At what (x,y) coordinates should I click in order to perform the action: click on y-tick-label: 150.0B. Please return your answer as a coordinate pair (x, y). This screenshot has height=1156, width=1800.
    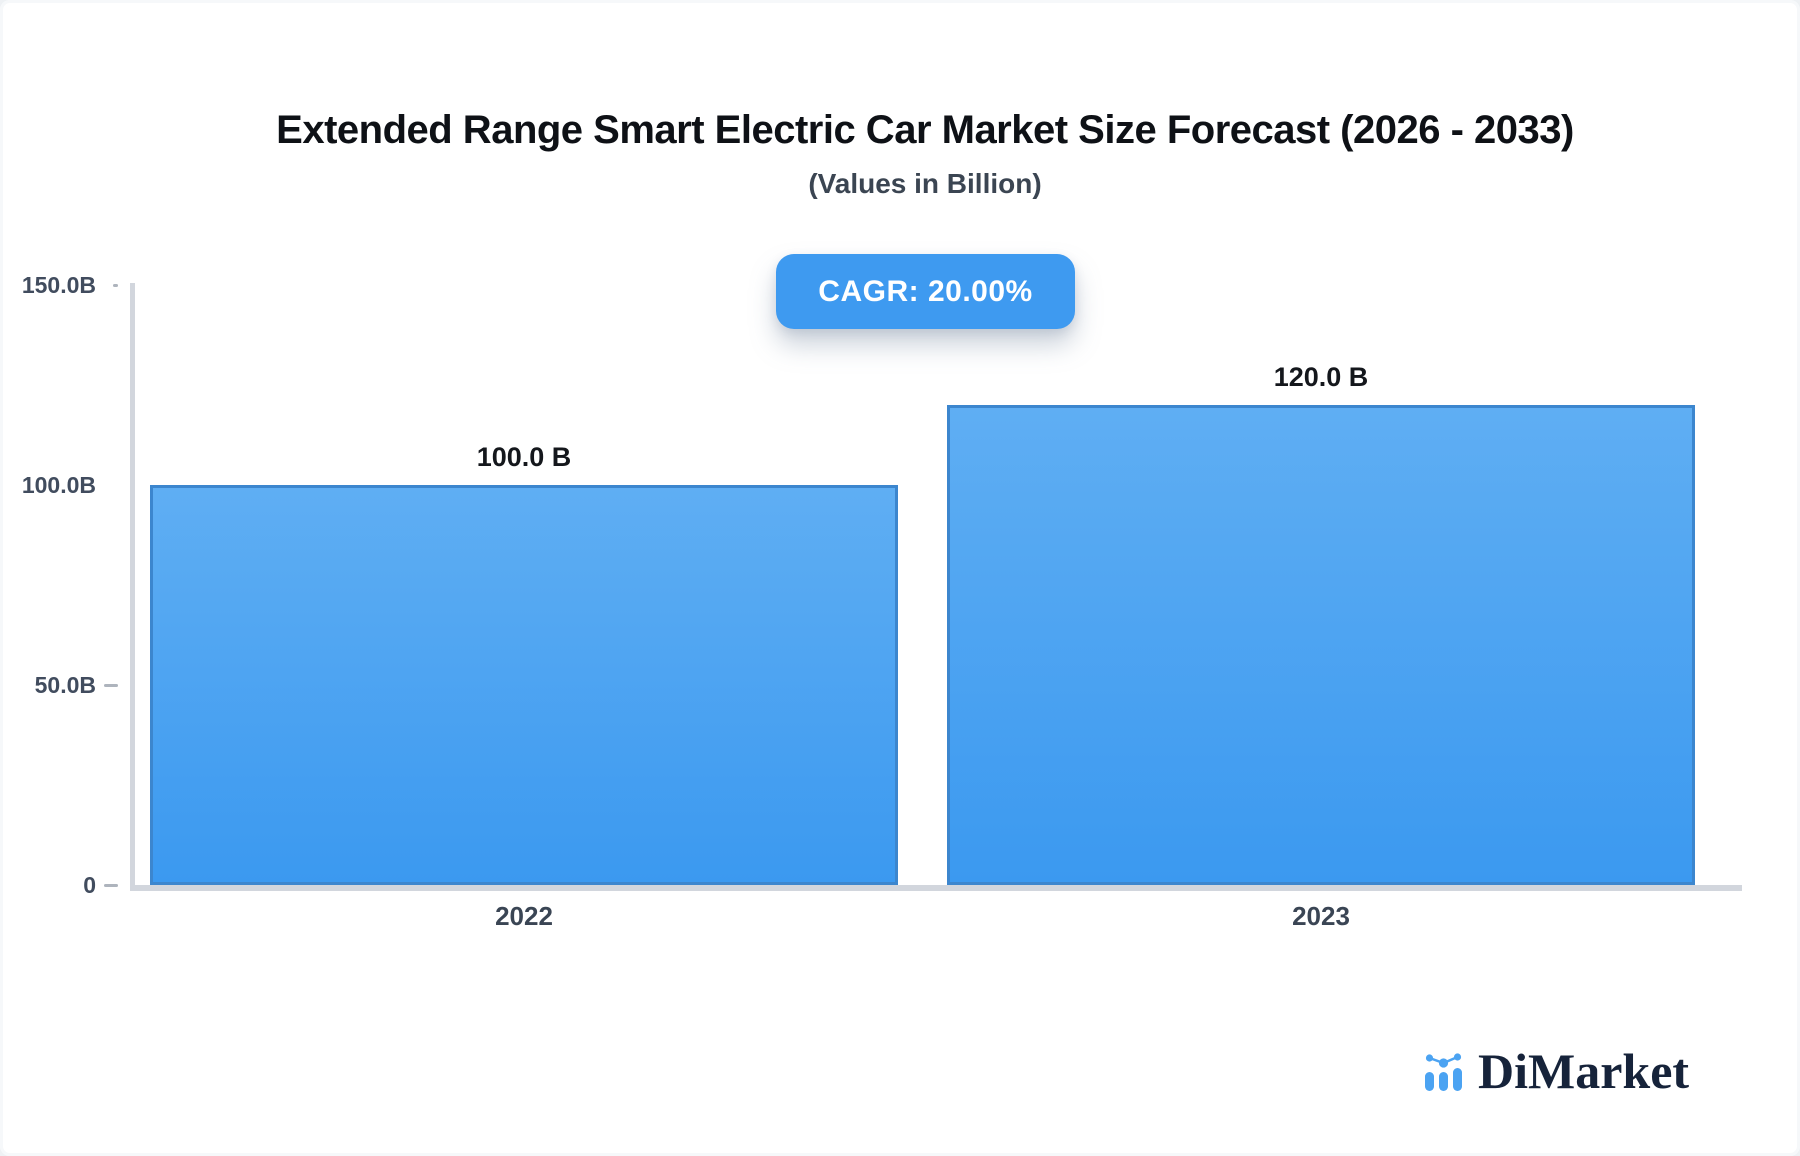
    Looking at the image, I should click on (58, 285).